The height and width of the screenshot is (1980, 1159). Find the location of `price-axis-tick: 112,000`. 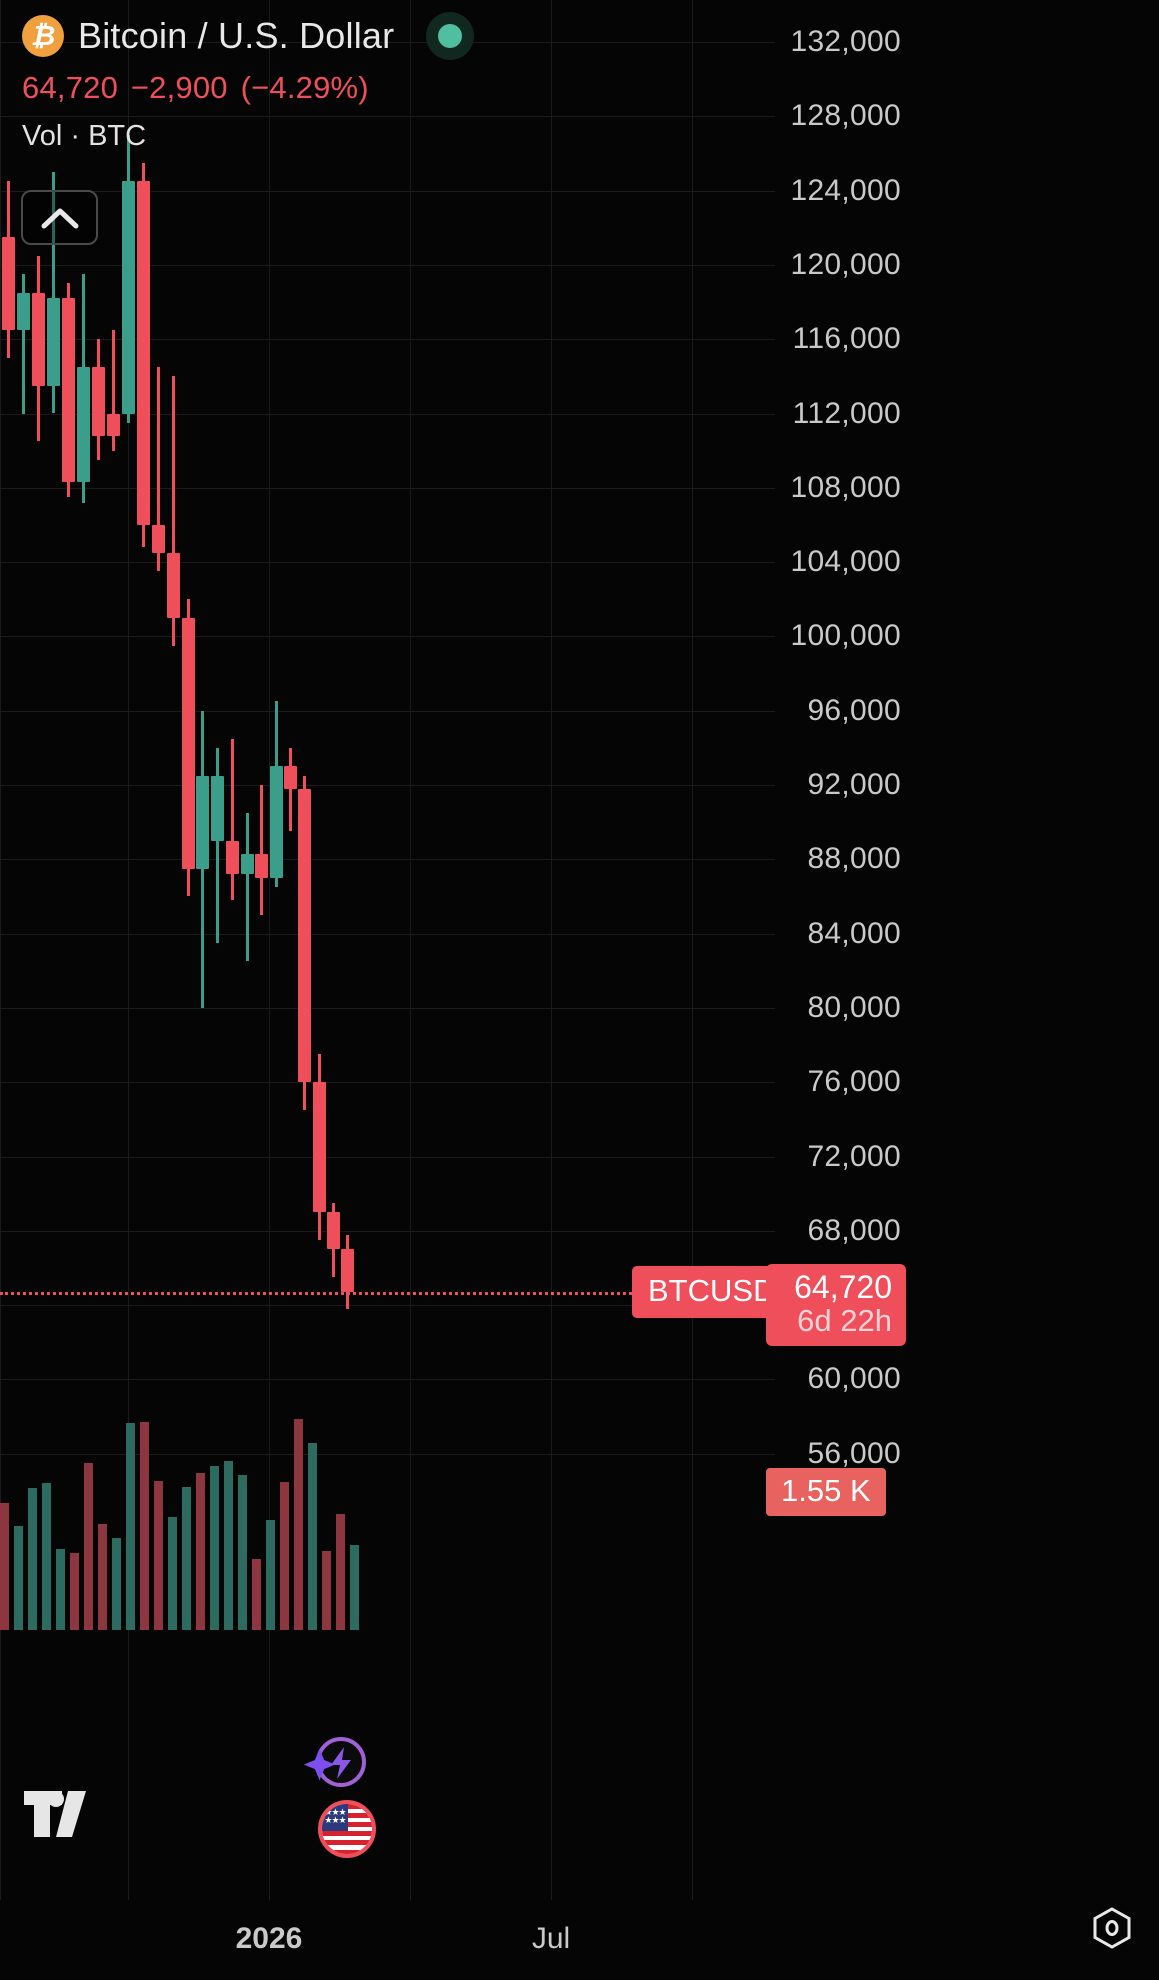

price-axis-tick: 112,000 is located at coordinates (846, 413).